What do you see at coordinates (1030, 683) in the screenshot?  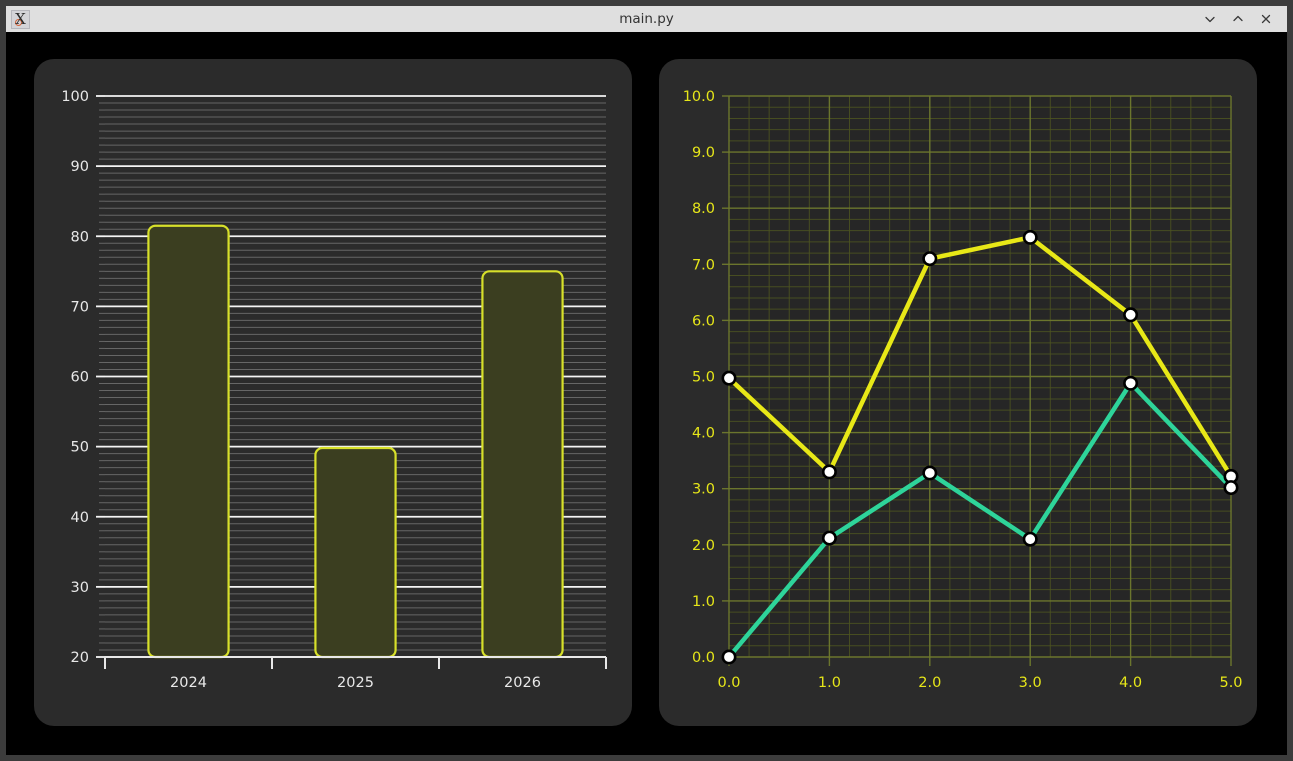 I see `line-x-tick-label: 3.0` at bounding box center [1030, 683].